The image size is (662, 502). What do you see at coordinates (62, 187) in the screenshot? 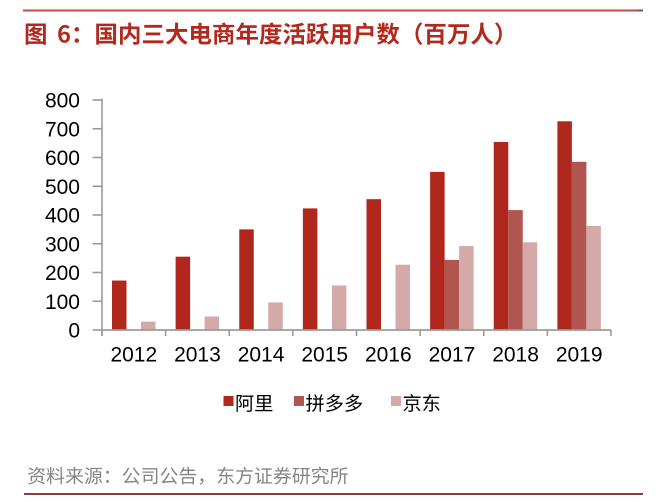
I see `svg-text: 500` at bounding box center [62, 187].